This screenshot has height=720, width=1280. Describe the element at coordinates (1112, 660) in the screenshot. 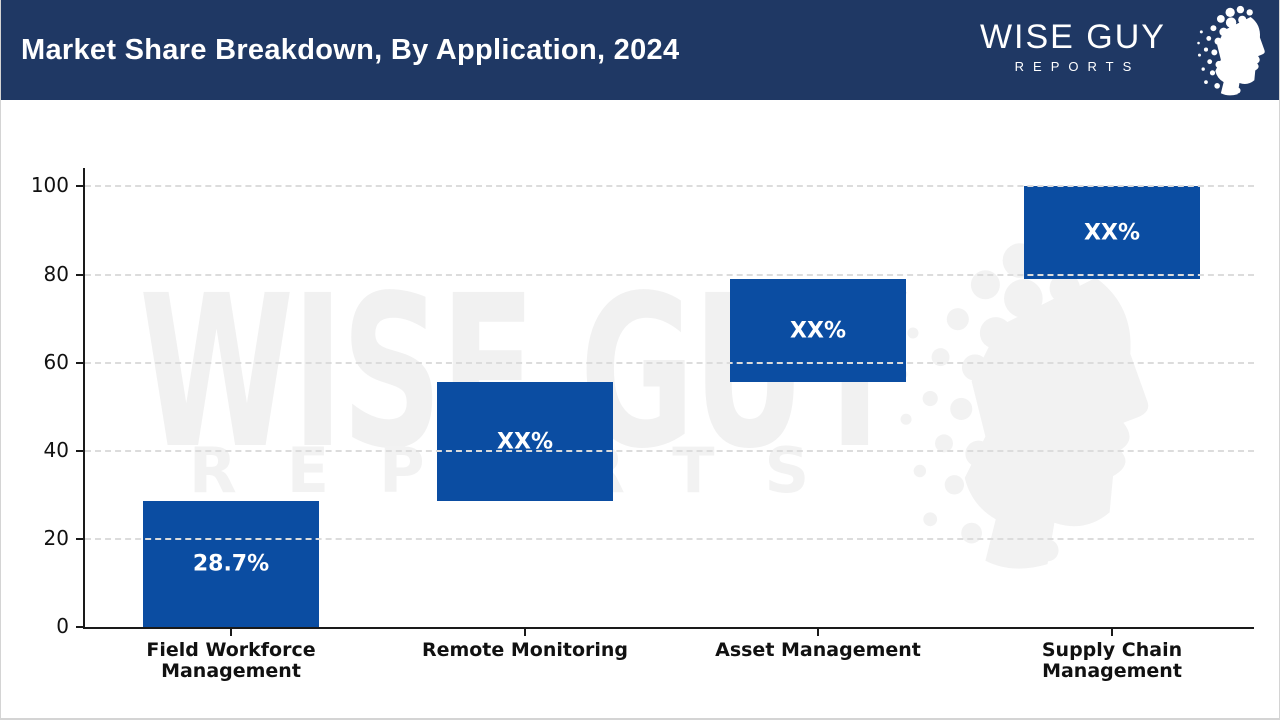

I see `x-category-label: Supply Chain Management` at that location.